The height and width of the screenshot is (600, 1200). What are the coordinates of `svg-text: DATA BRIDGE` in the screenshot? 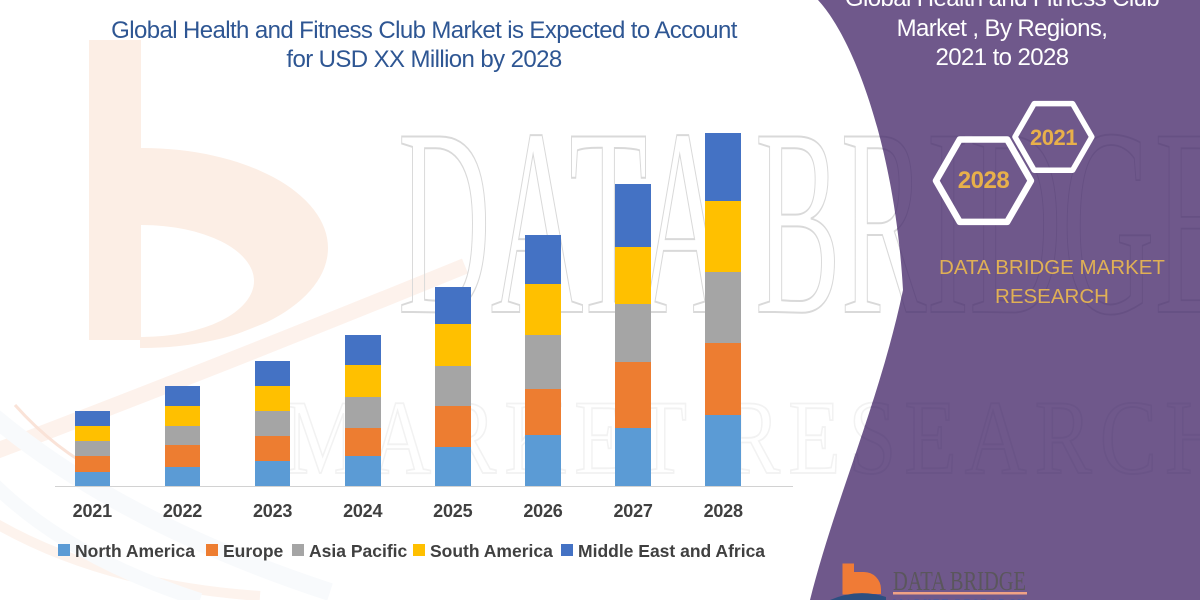 It's located at (959, 581).